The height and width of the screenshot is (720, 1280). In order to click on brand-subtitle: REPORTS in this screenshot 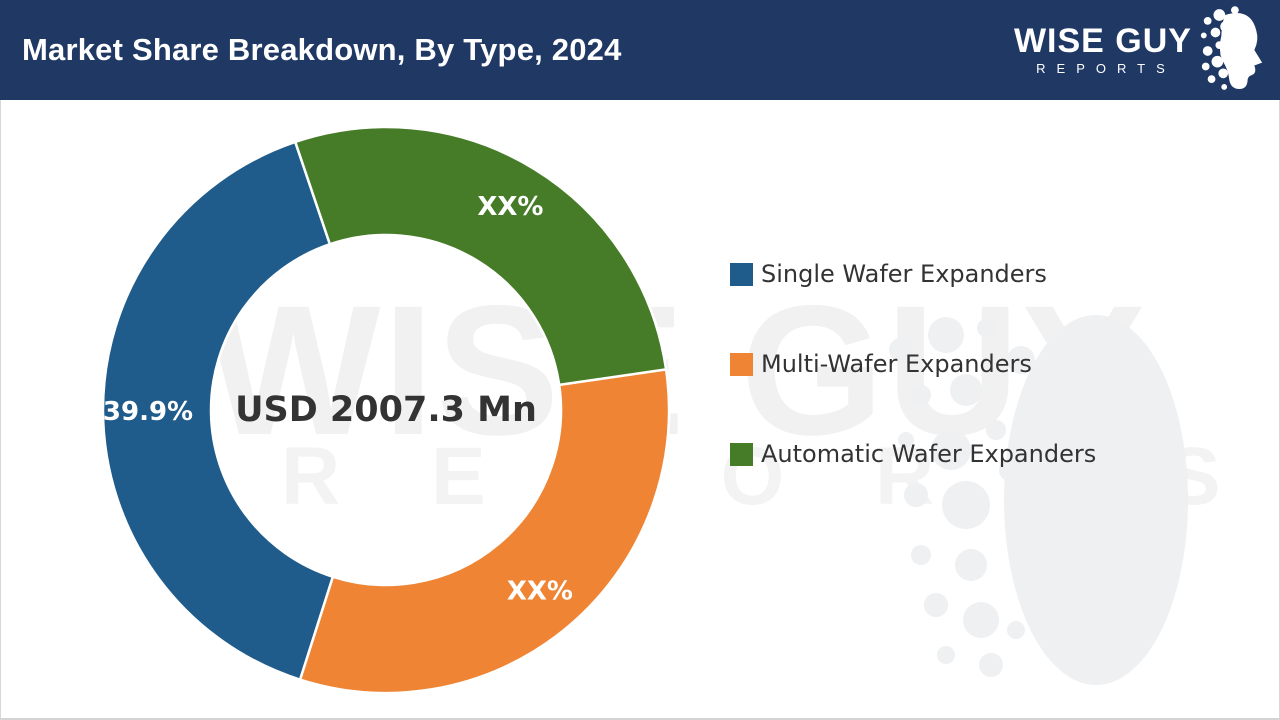, I will do `click(1106, 68)`.